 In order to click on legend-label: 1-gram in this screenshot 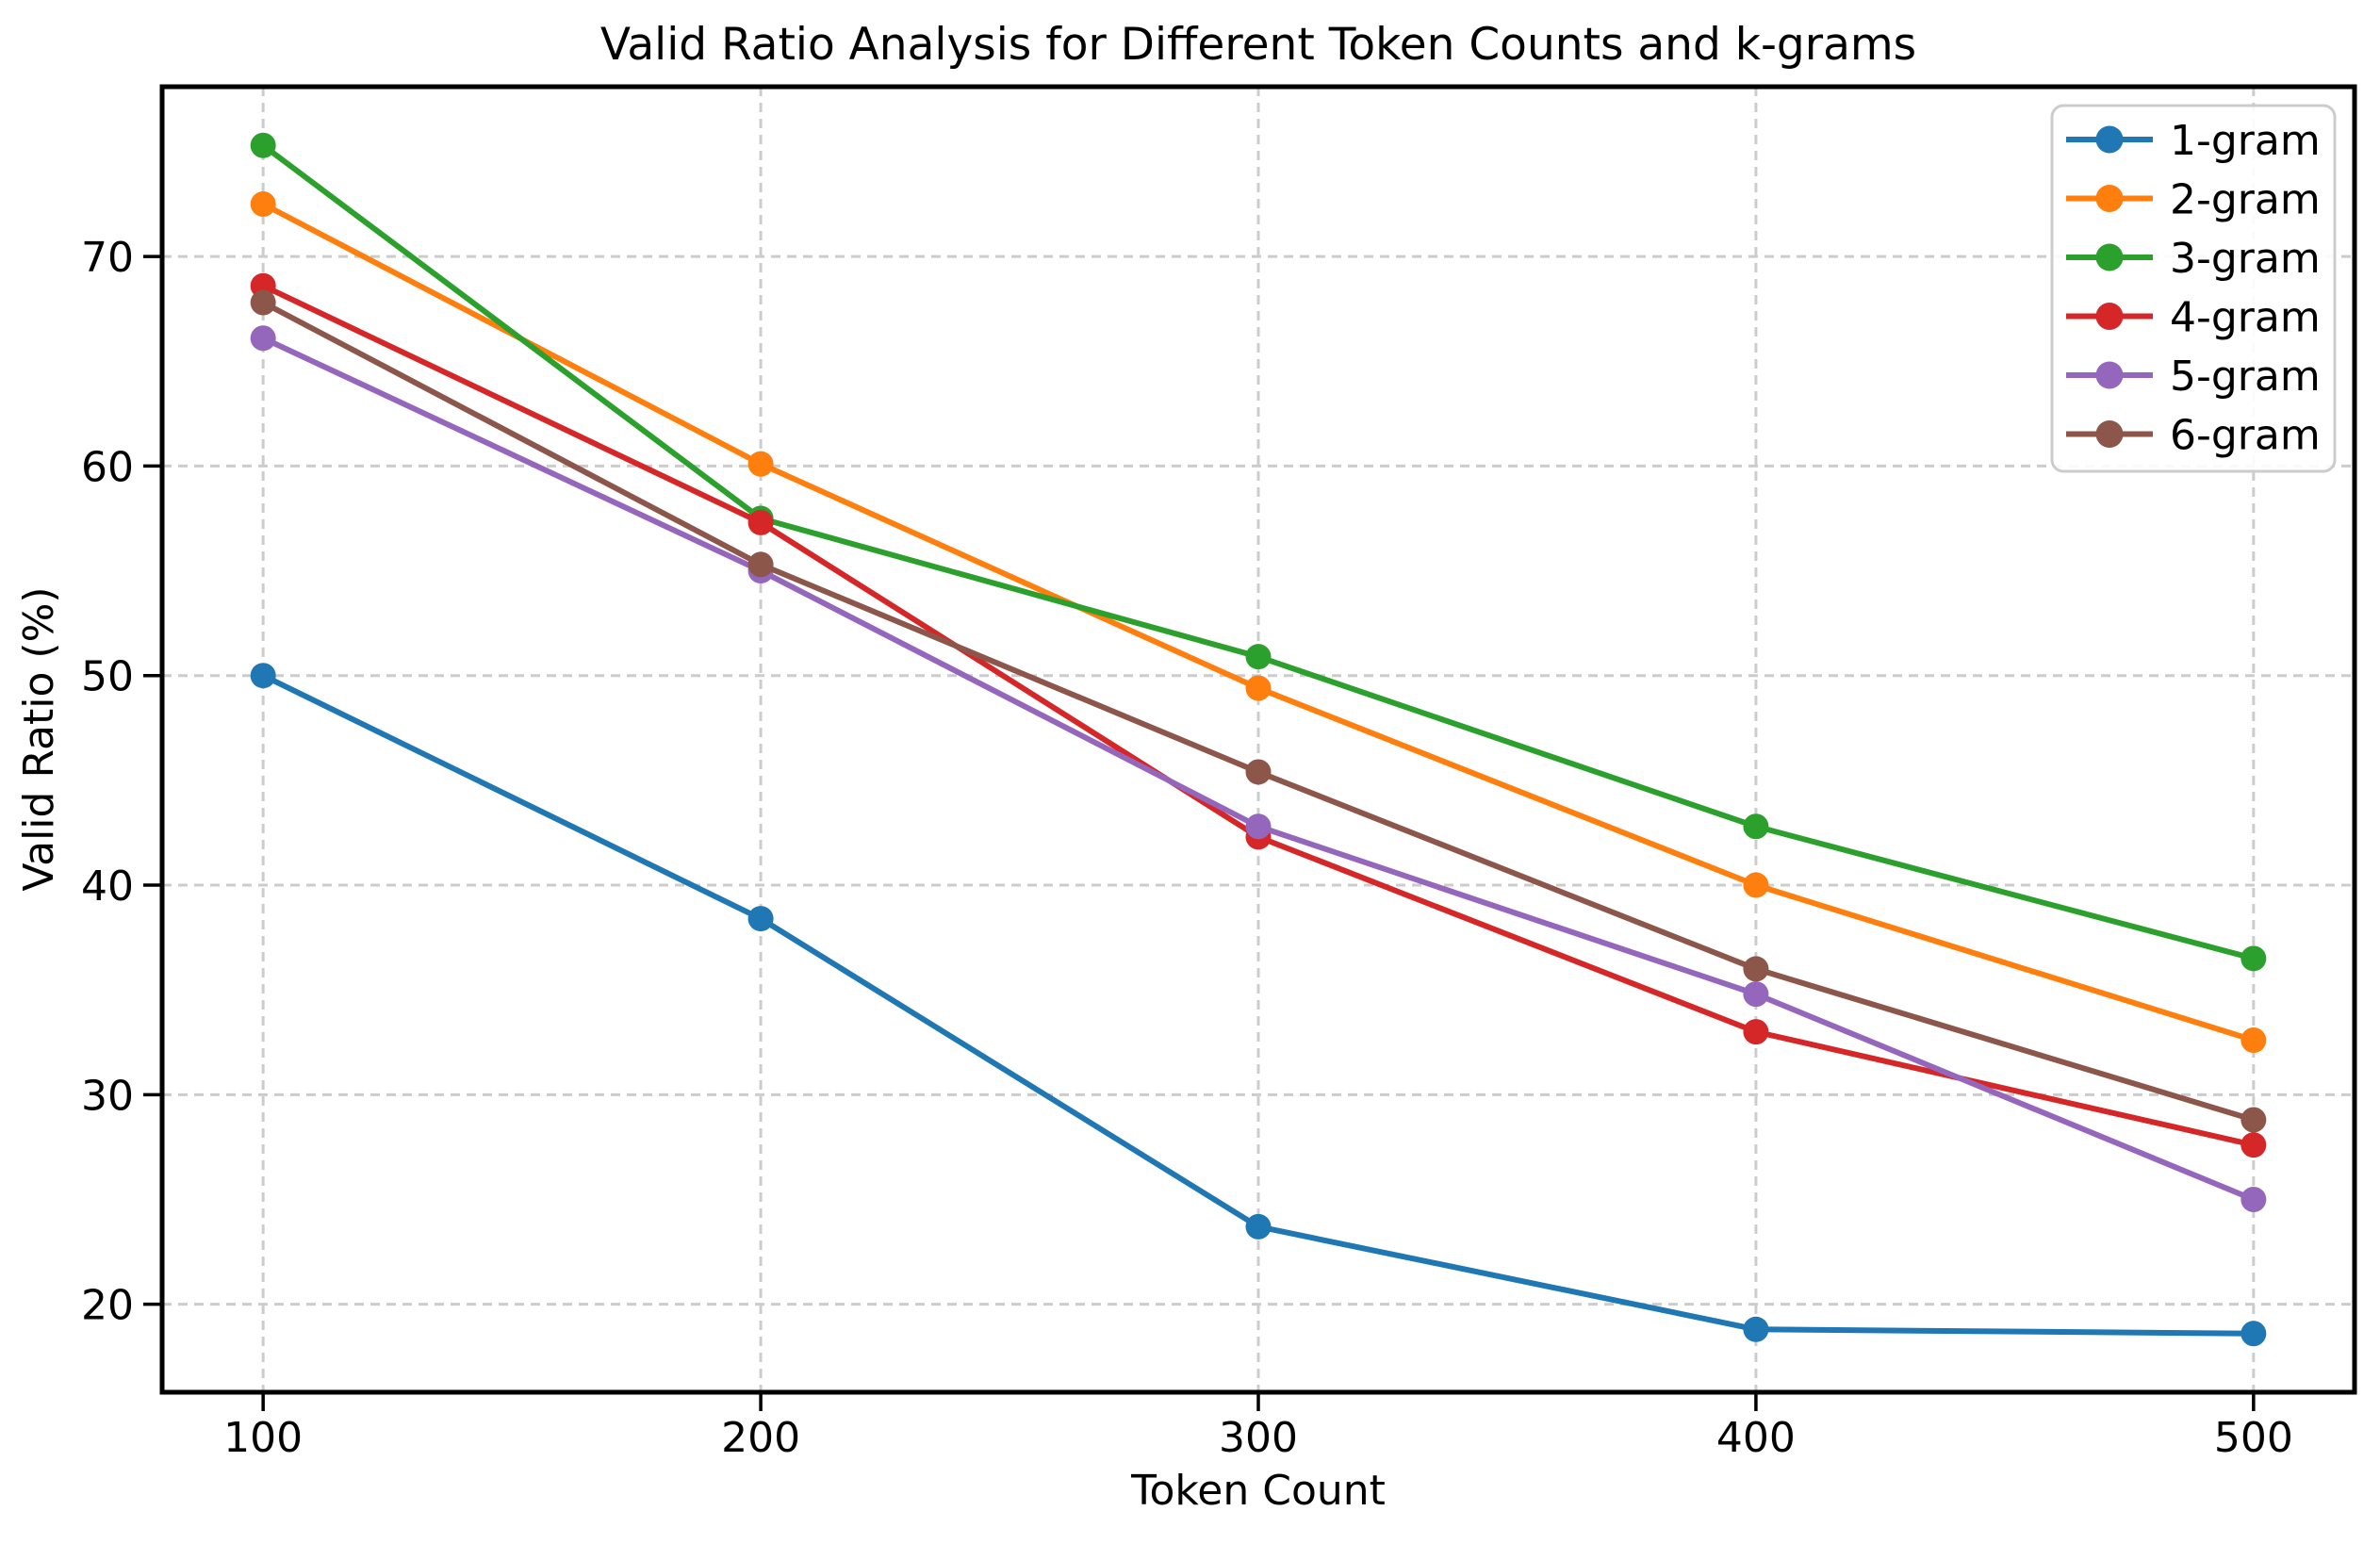, I will do `click(2245, 141)`.